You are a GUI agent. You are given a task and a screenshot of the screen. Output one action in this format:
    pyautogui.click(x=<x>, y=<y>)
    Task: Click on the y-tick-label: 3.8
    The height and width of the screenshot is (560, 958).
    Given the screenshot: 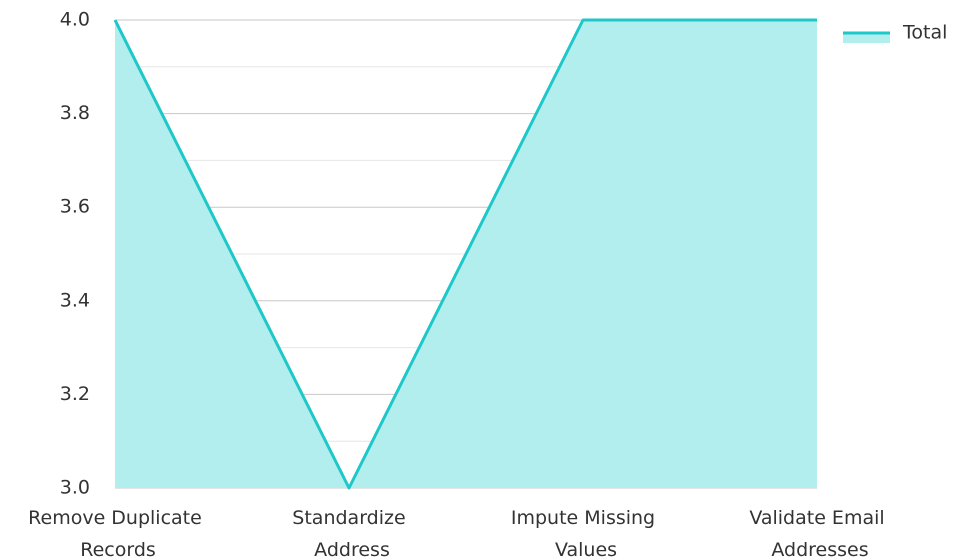 What is the action you would take?
    pyautogui.click(x=75, y=113)
    